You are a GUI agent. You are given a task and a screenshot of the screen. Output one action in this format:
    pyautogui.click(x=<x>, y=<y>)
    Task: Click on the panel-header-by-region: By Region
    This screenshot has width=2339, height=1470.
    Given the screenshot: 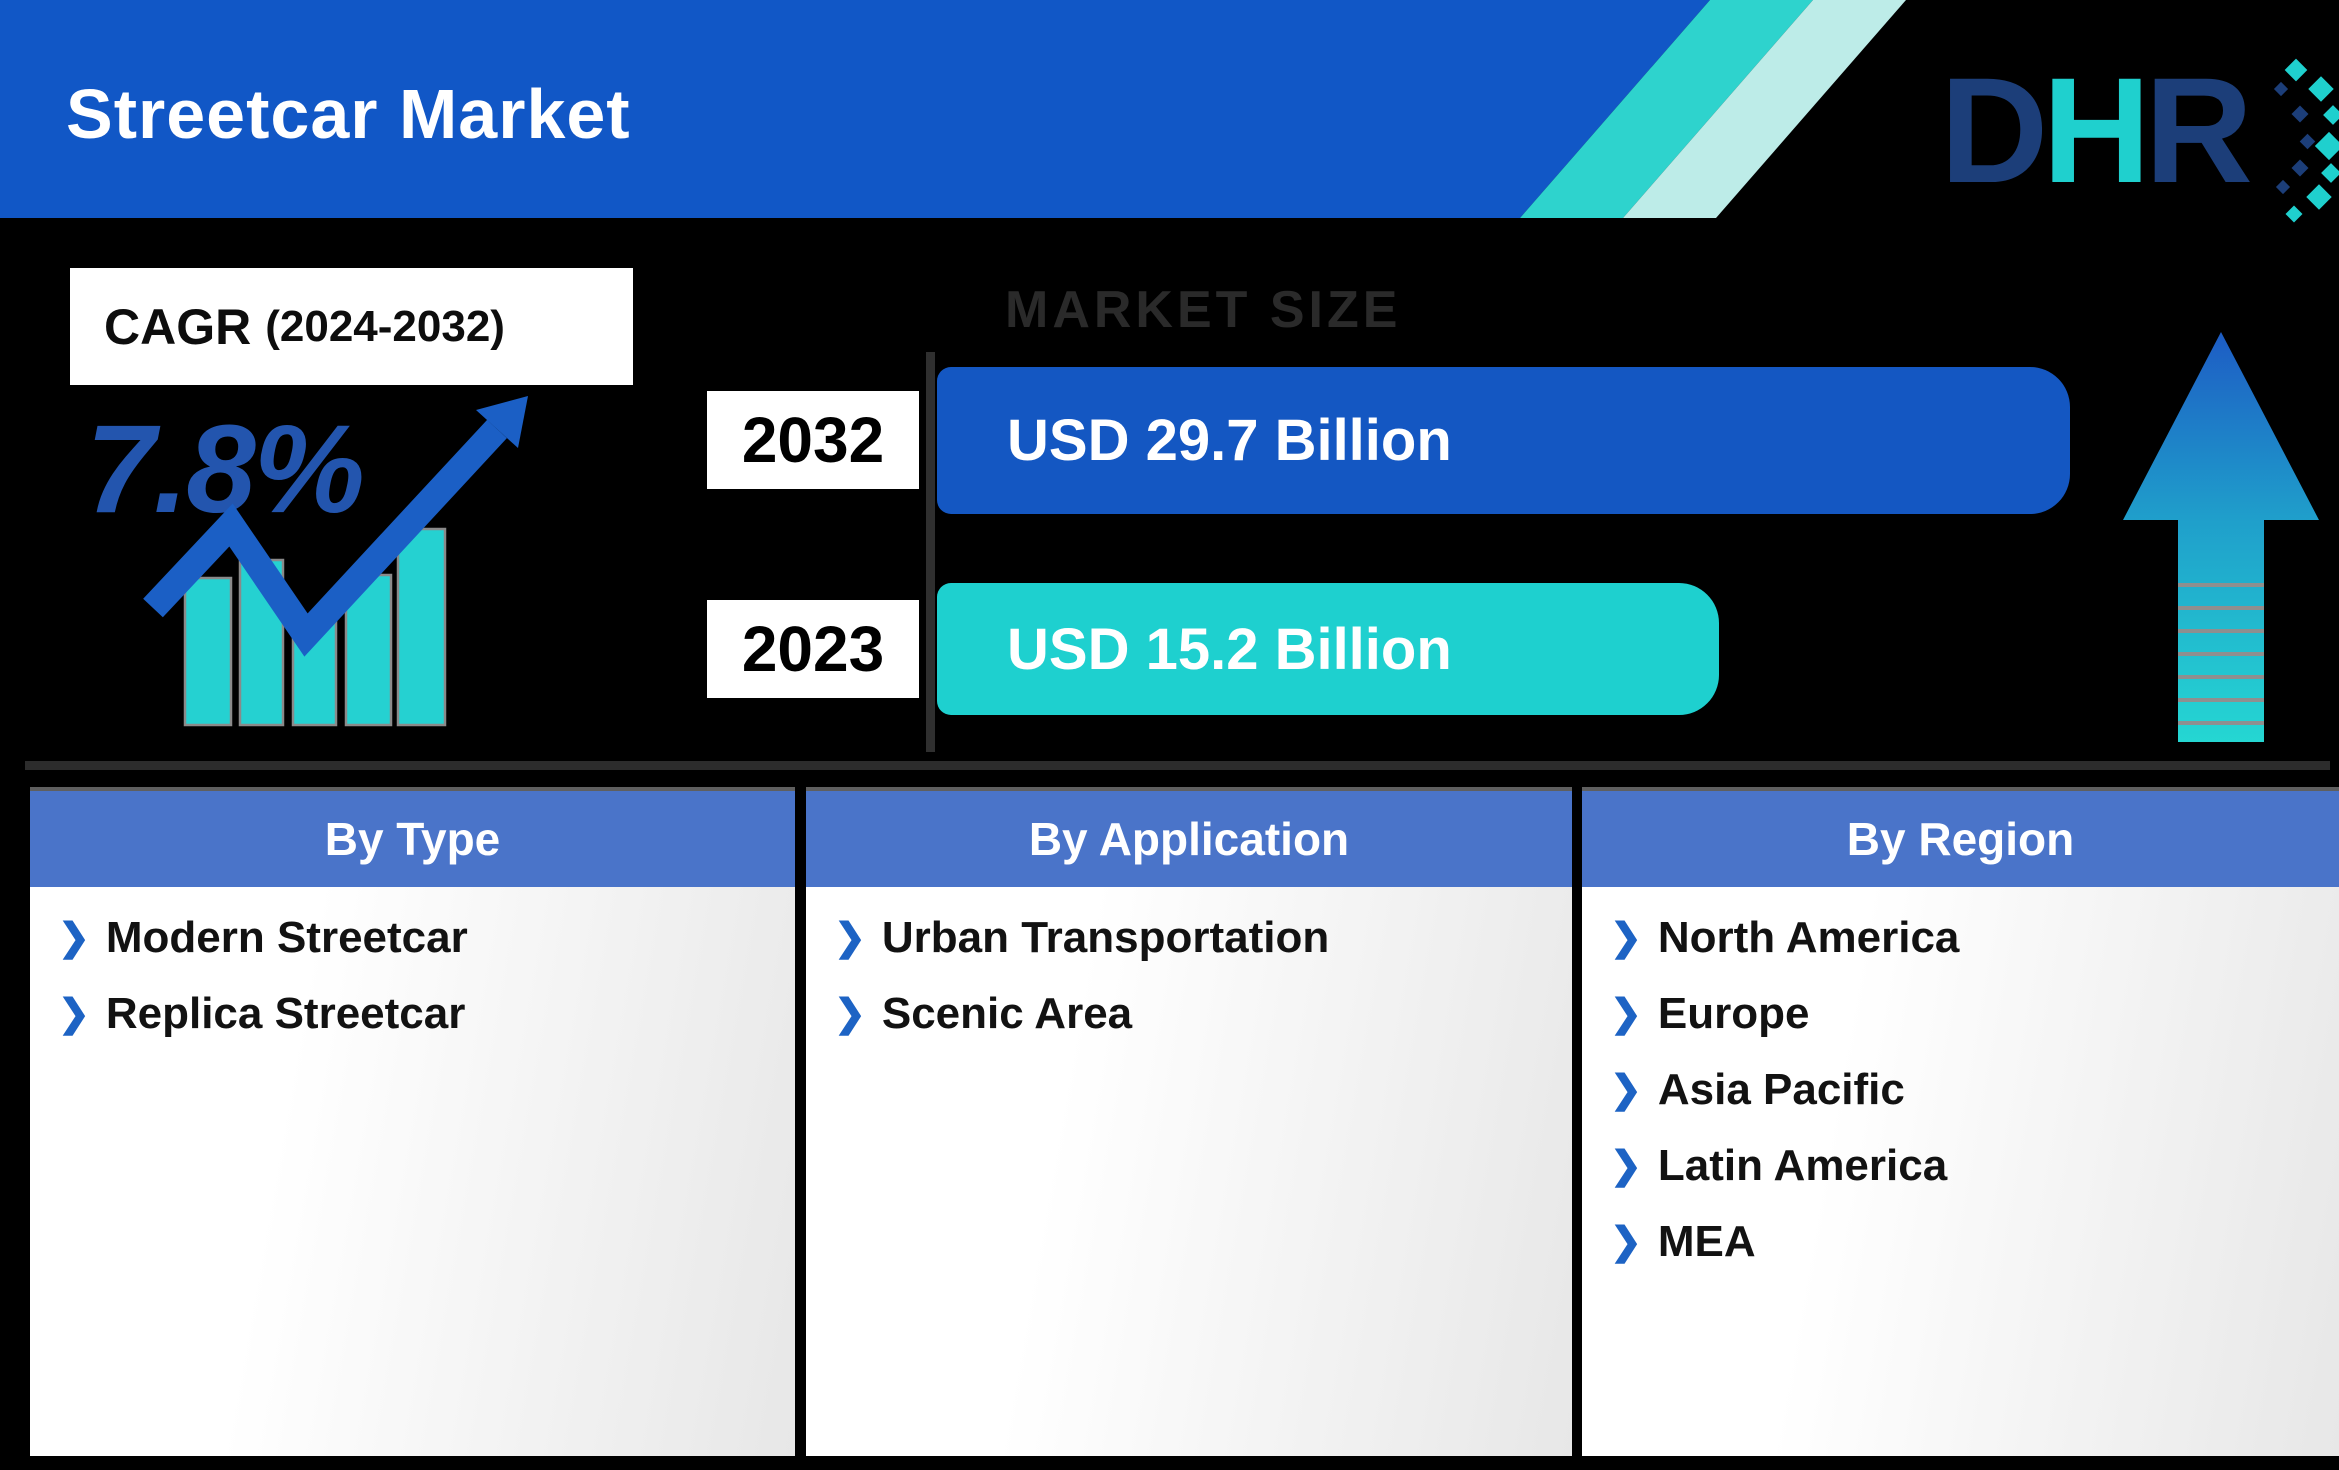 What is the action you would take?
    pyautogui.click(x=1960, y=837)
    